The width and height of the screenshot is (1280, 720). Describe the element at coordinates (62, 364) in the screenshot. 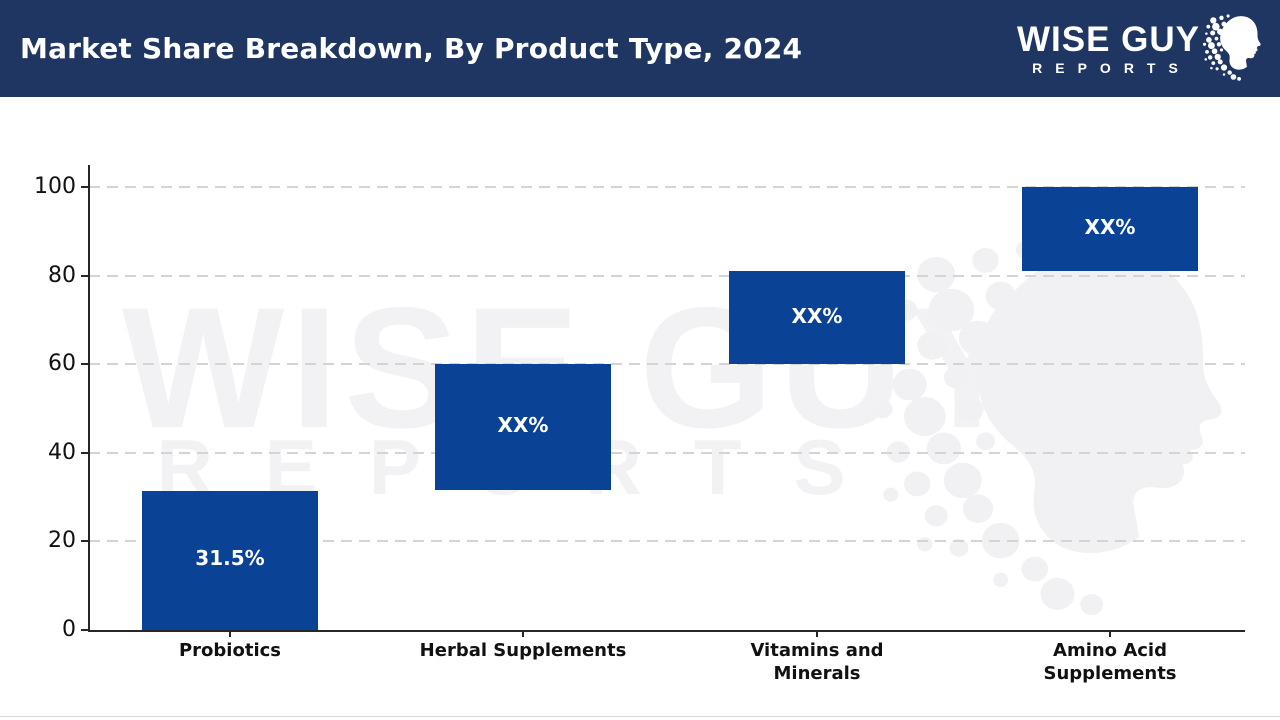

I see `y-tick-label: 60` at that location.